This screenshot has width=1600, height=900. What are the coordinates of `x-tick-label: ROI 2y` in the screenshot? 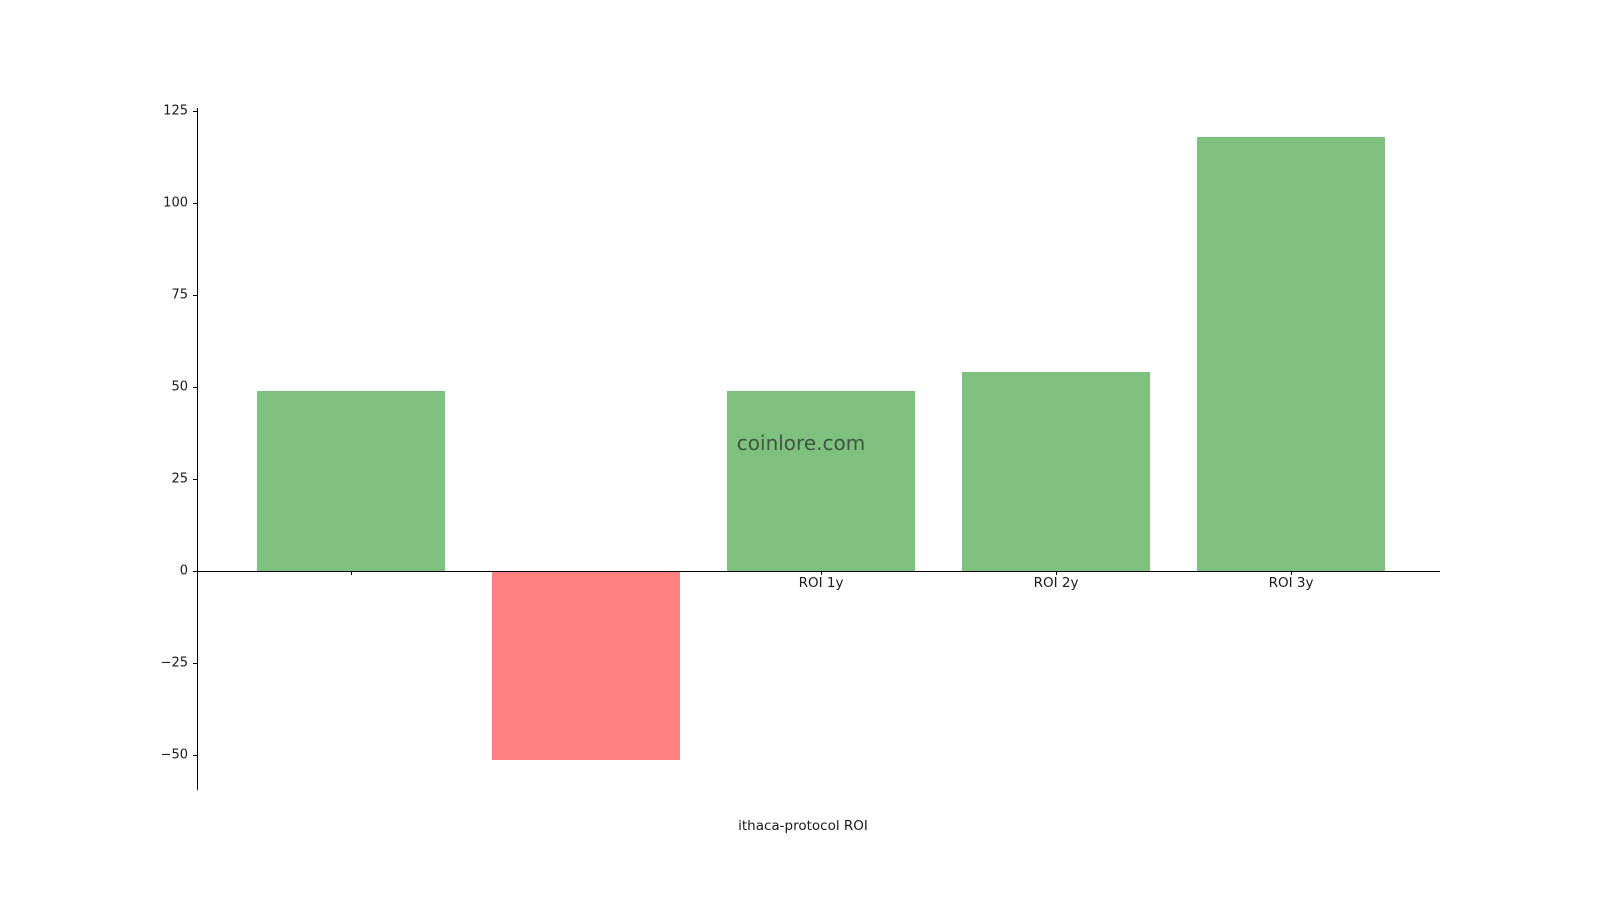 It's located at (1056, 583).